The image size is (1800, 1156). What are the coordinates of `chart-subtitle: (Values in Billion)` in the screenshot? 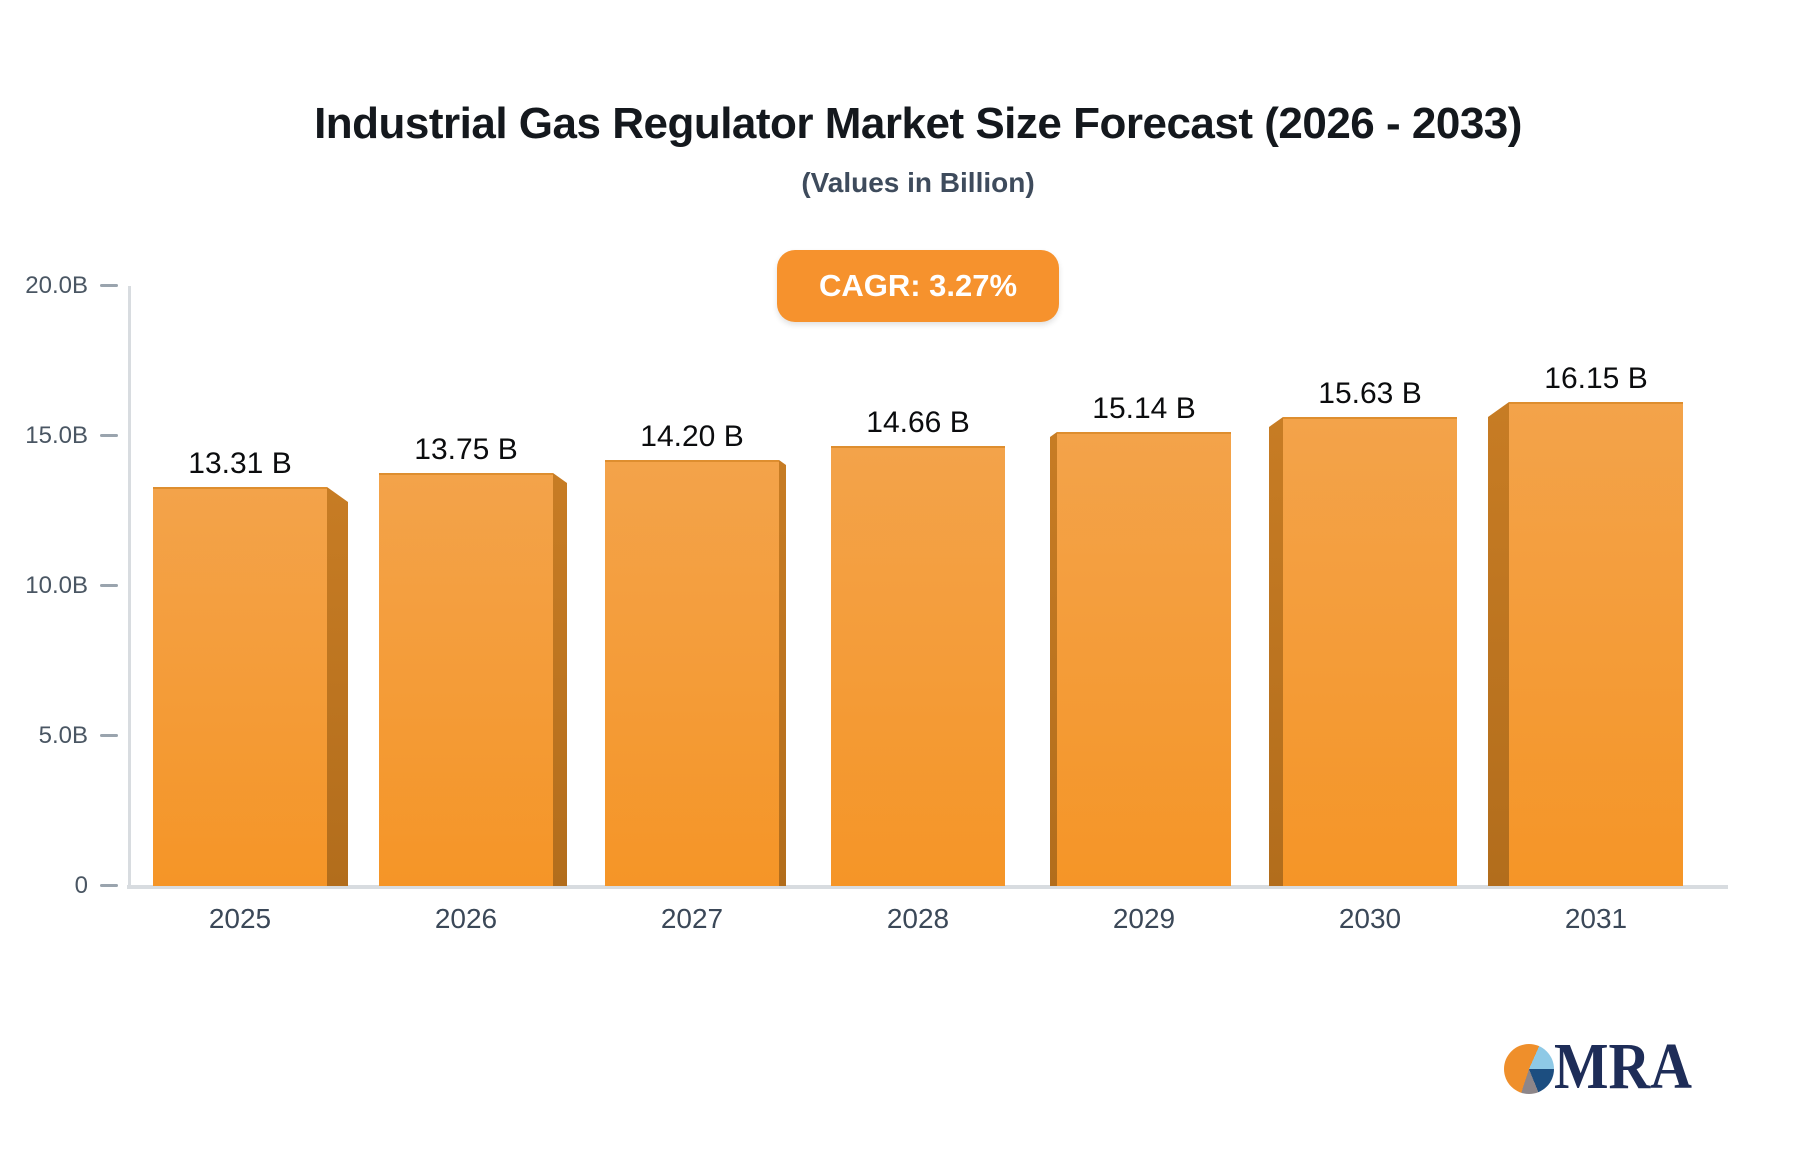 It's located at (918, 182).